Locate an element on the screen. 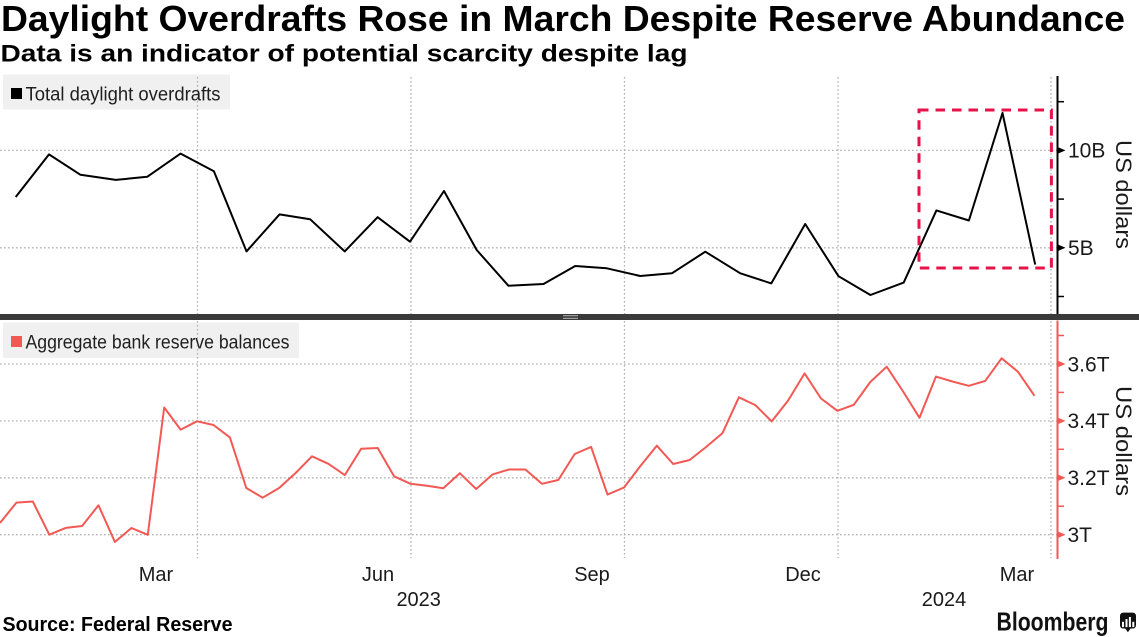 The image size is (1139, 637). svg-text:Aggregate bank reserve balance: Aggregate bank reserve balances is located at coordinates (158, 343).